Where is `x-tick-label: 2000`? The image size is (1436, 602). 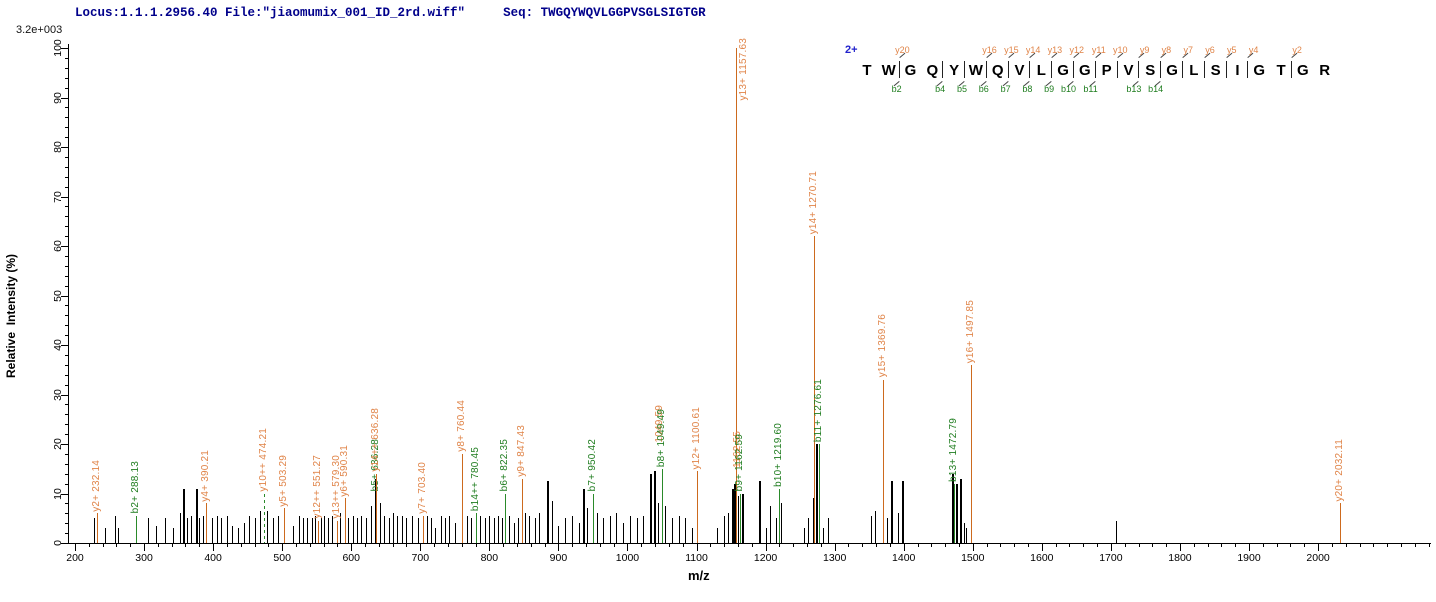 x-tick-label: 2000 is located at coordinates (1318, 558).